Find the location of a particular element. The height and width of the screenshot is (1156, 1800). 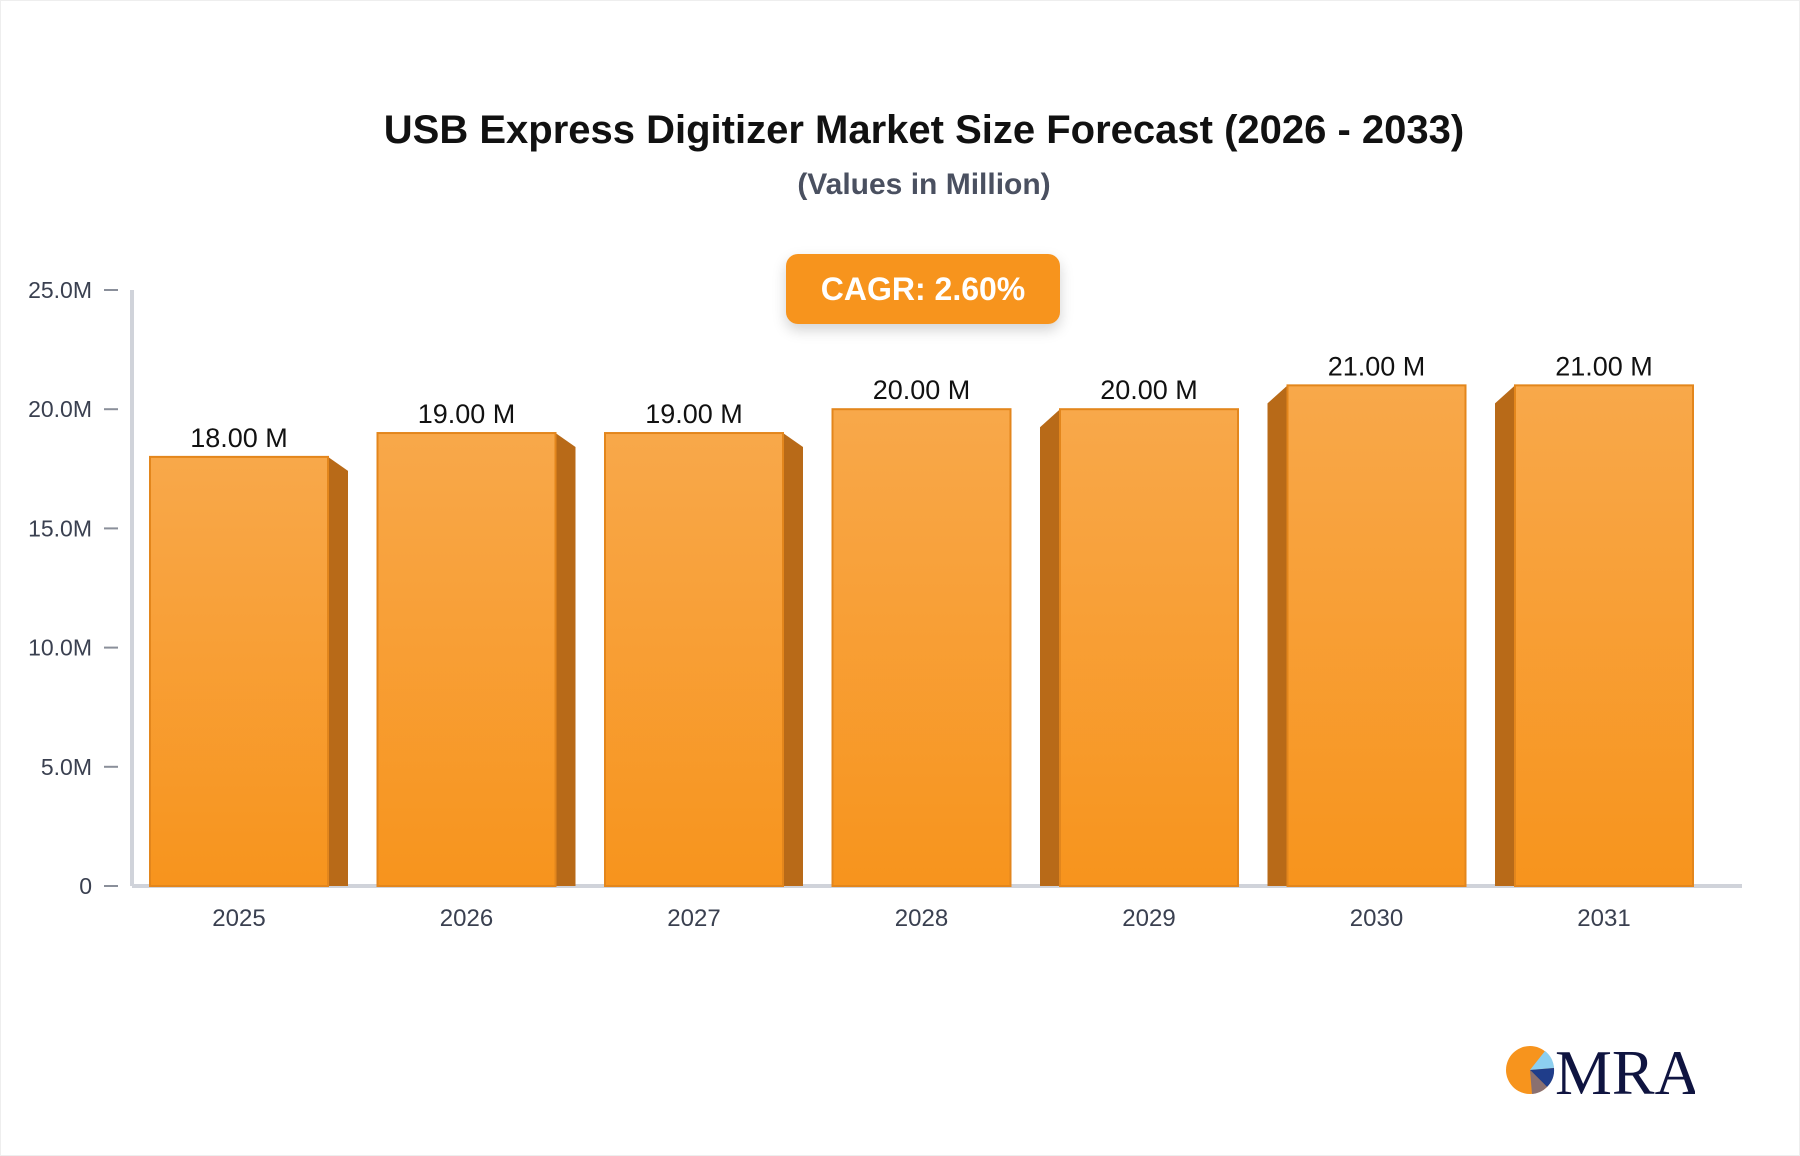

y-tick-label: 0 is located at coordinates (85, 886).